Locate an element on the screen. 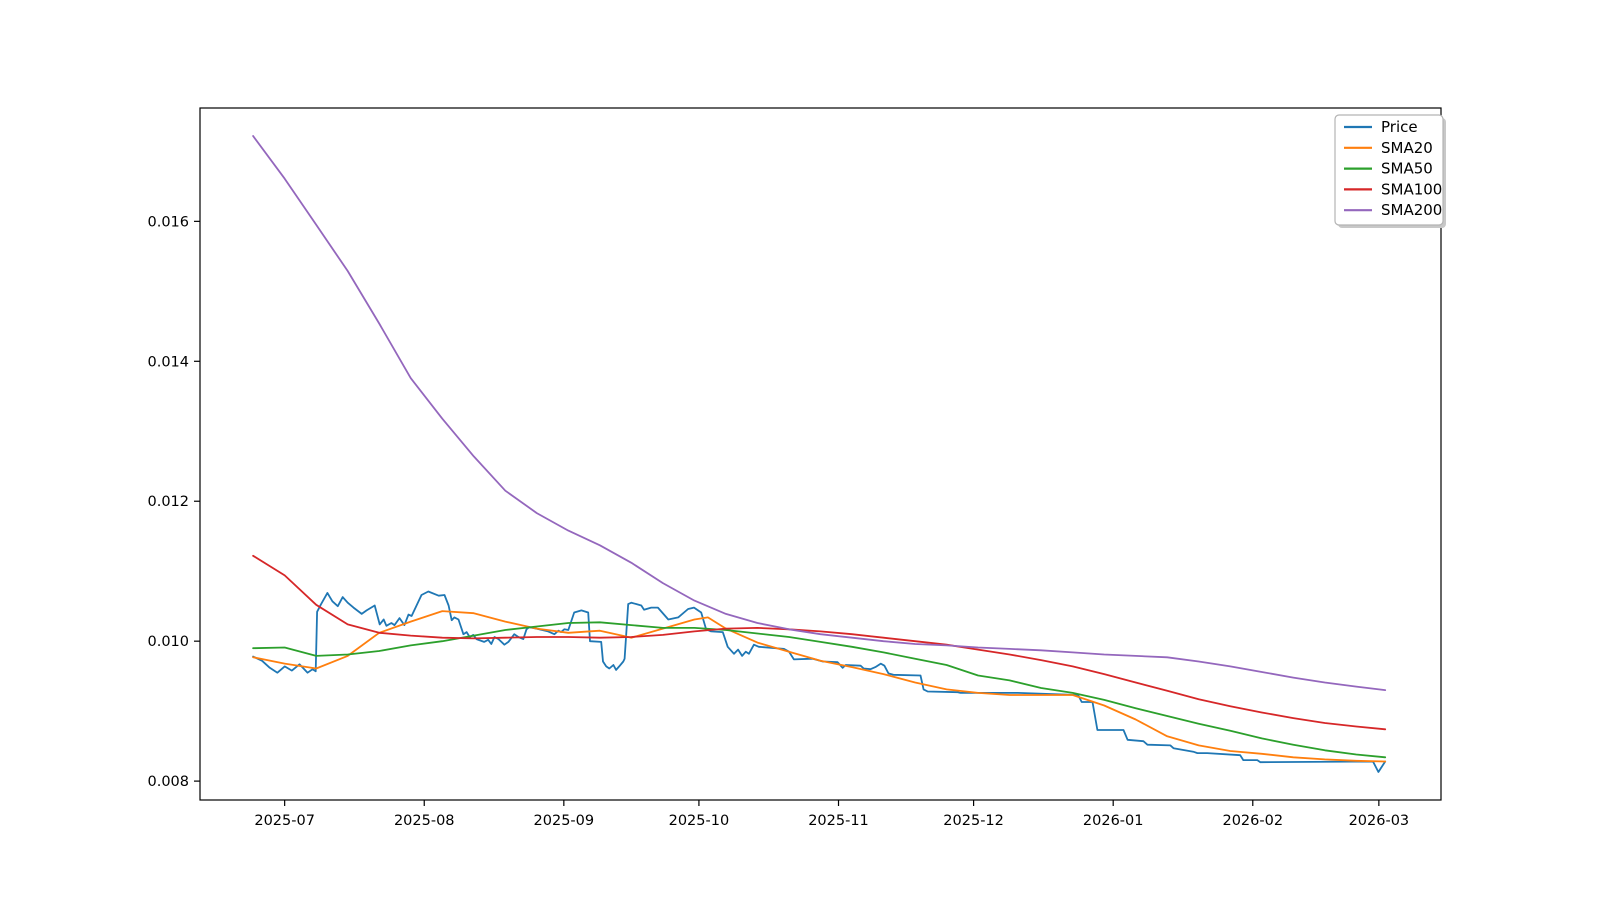 This screenshot has height=900, width=1600. x-tick-label: 2025-12 is located at coordinates (973, 821).